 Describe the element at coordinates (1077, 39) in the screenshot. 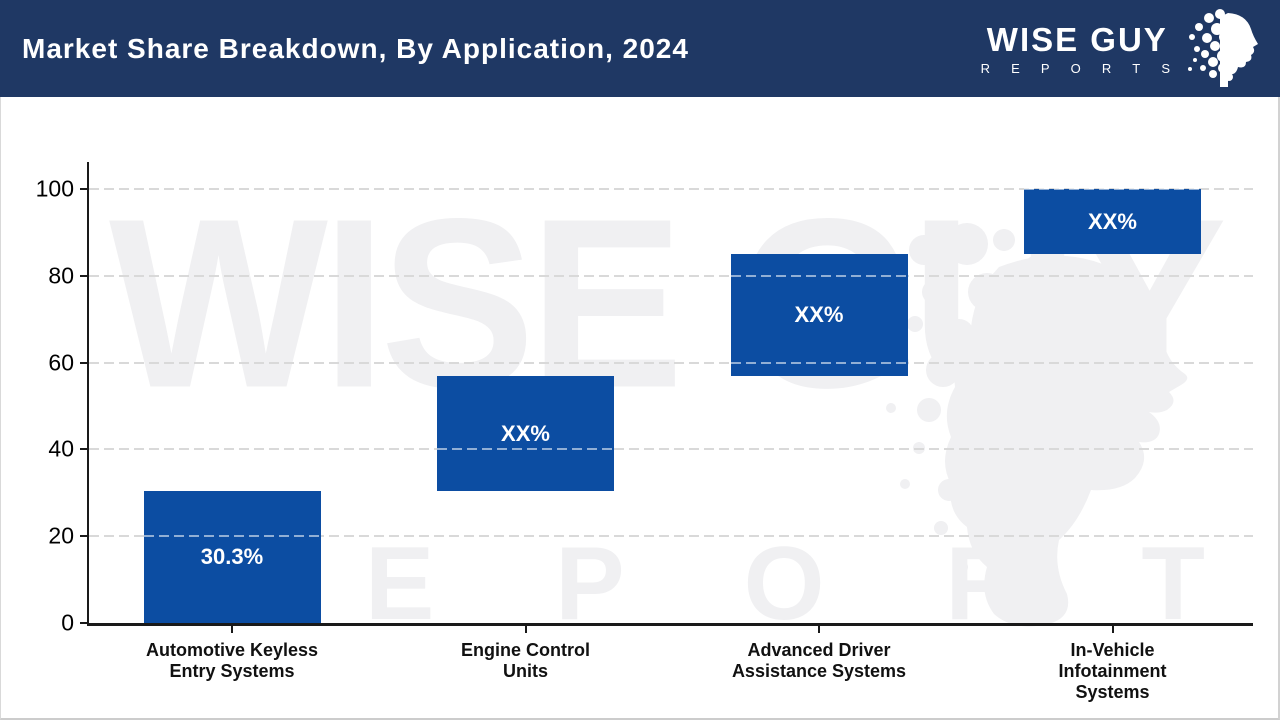

I see `logo-wordmark: WISE GUY` at that location.